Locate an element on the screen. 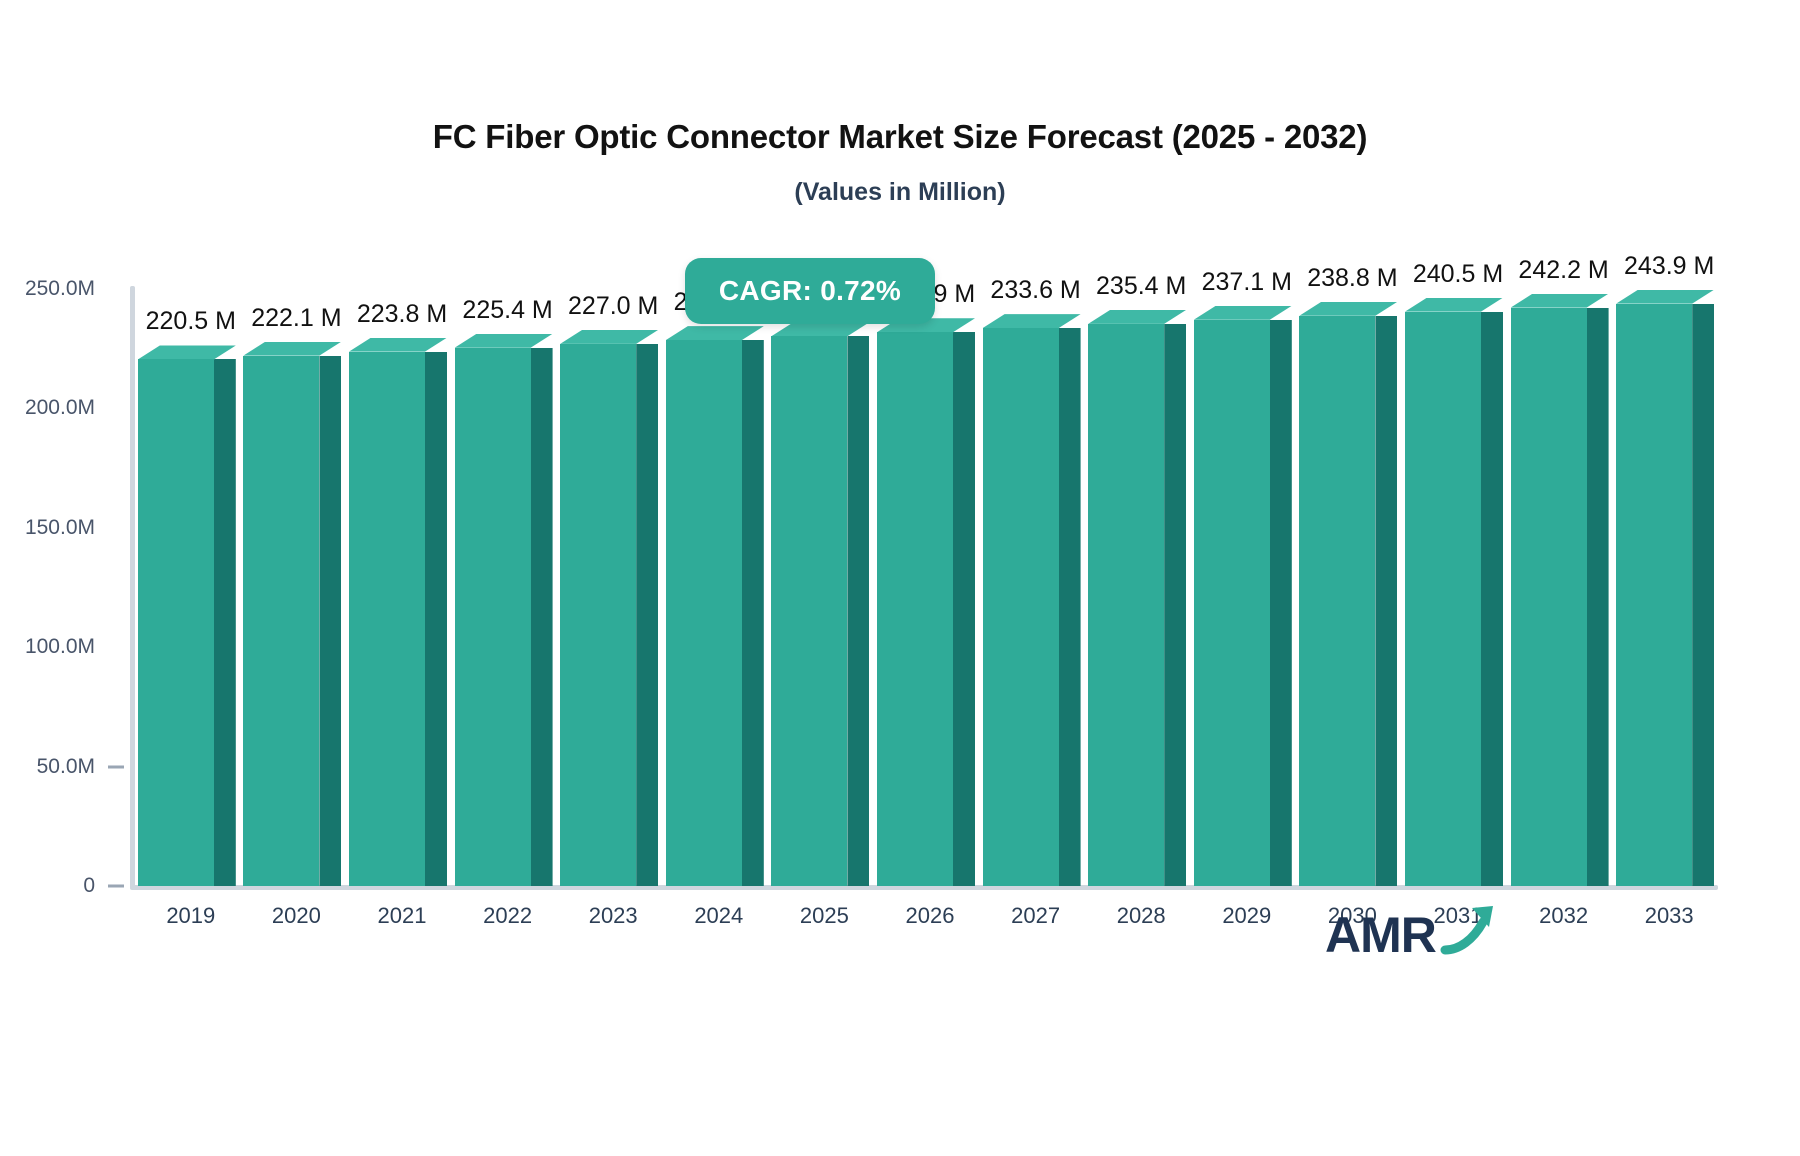  x-axis-tick-label: 2026 is located at coordinates (930, 915).